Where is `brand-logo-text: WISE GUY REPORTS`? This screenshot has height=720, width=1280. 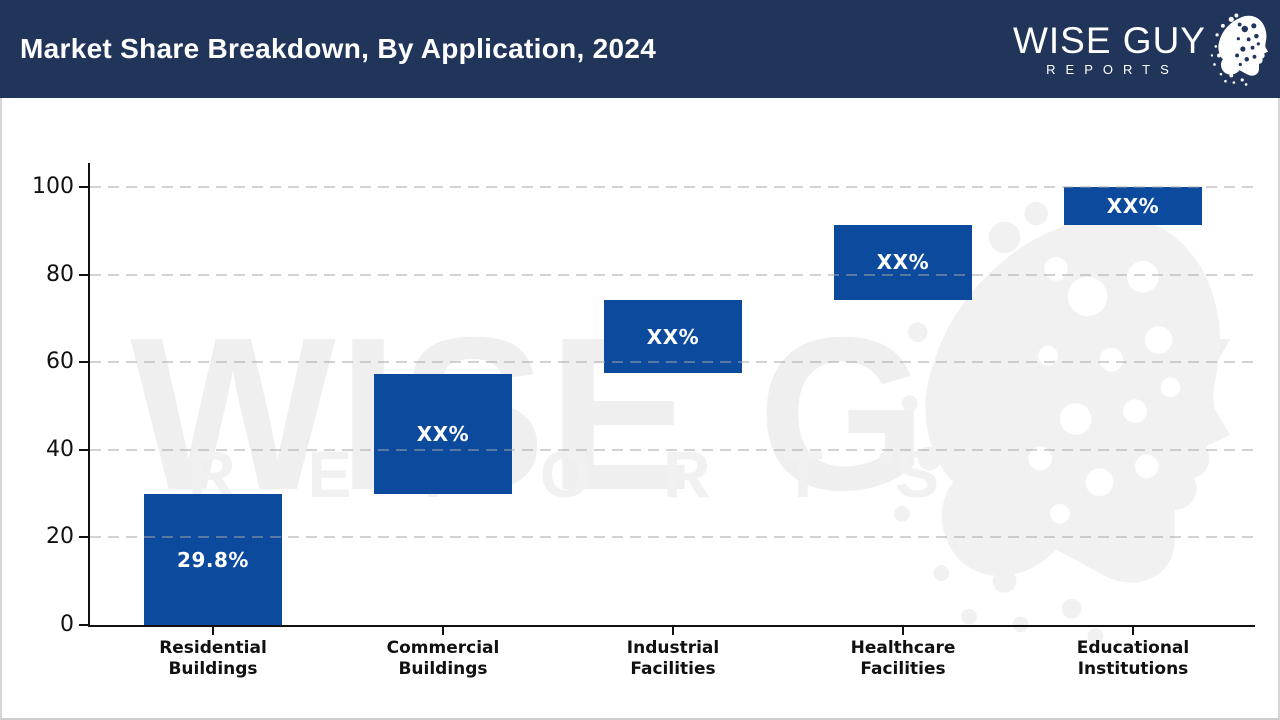
brand-logo-text: WISE GUY REPORTS is located at coordinates (1109, 49).